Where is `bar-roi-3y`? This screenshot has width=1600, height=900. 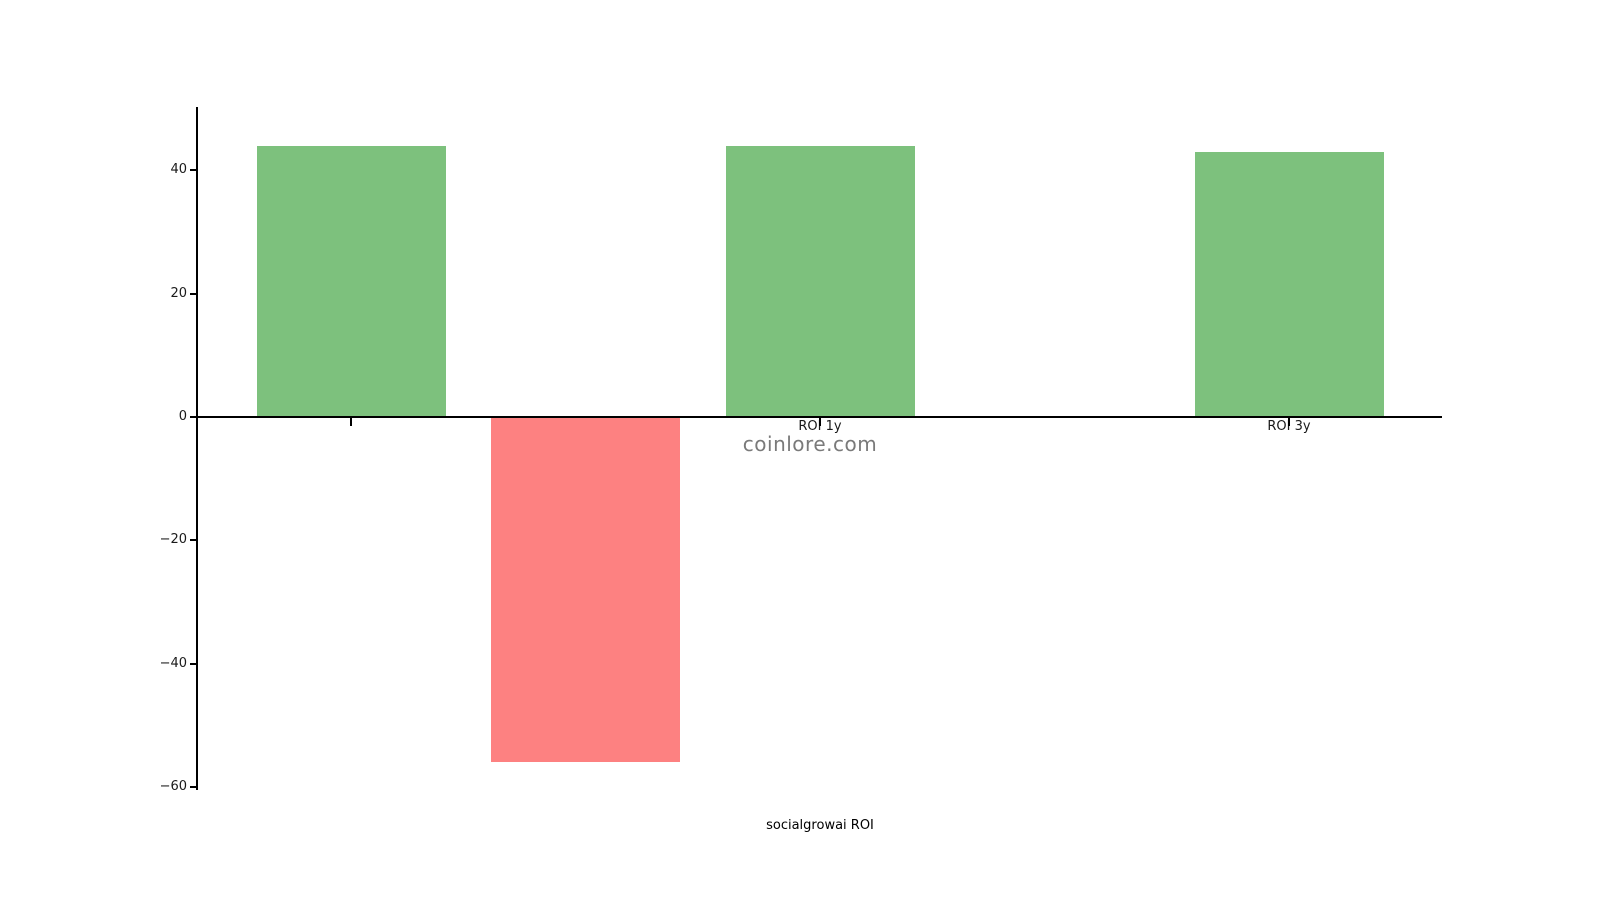 bar-roi-3y is located at coordinates (1289, 284).